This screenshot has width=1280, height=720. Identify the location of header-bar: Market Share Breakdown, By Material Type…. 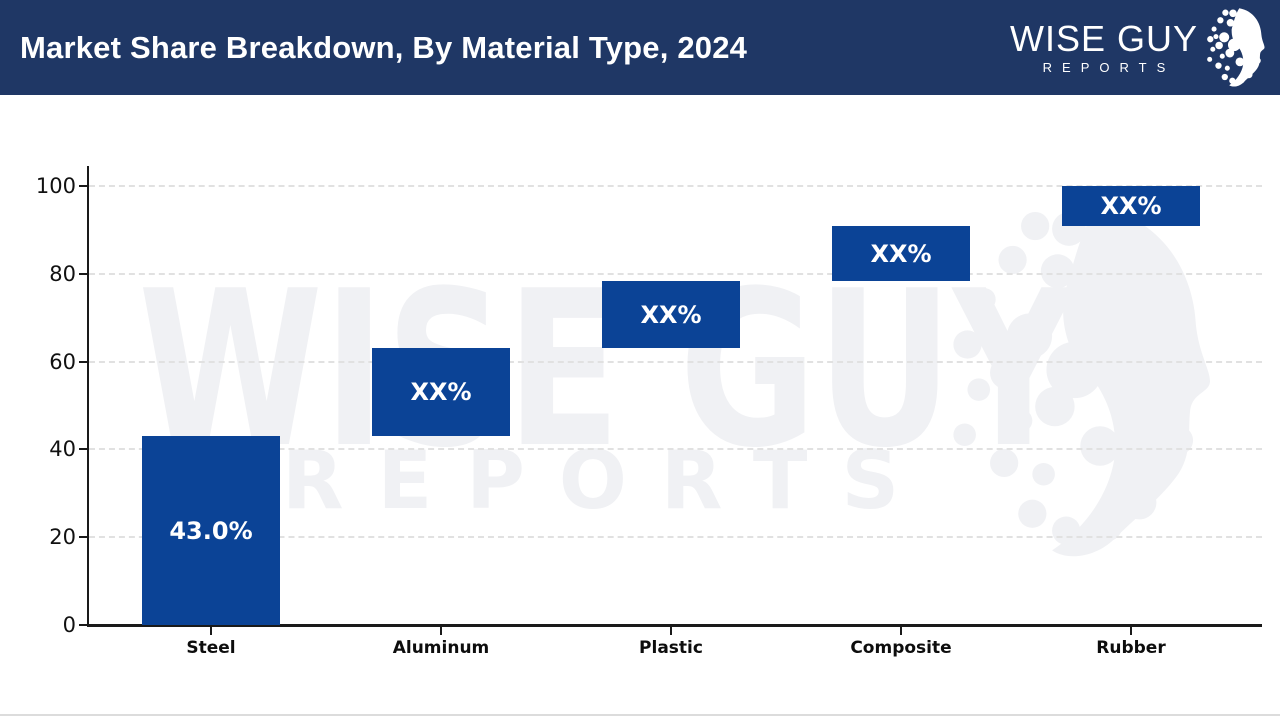
(640, 47).